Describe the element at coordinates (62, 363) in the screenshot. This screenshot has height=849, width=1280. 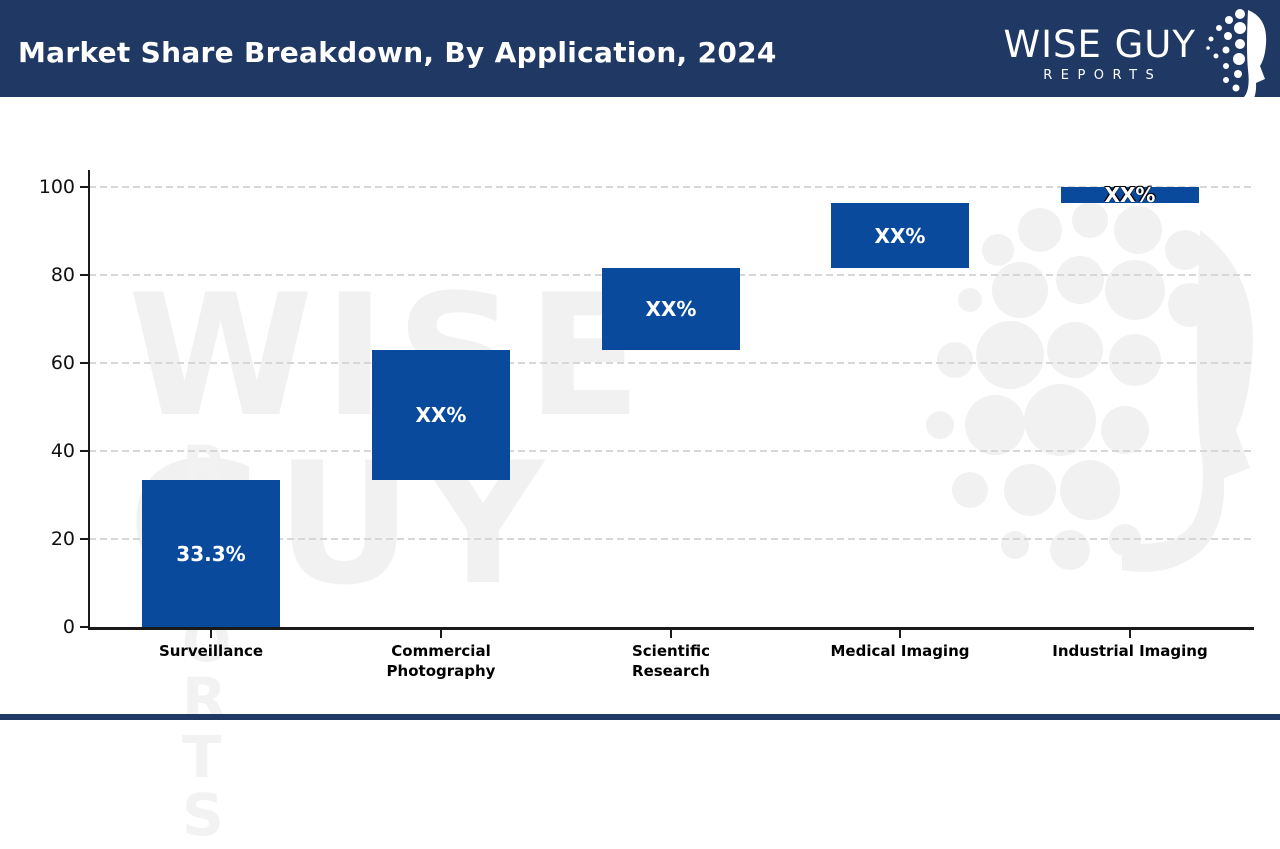
I see `y-axis-tick-label: 60` at that location.